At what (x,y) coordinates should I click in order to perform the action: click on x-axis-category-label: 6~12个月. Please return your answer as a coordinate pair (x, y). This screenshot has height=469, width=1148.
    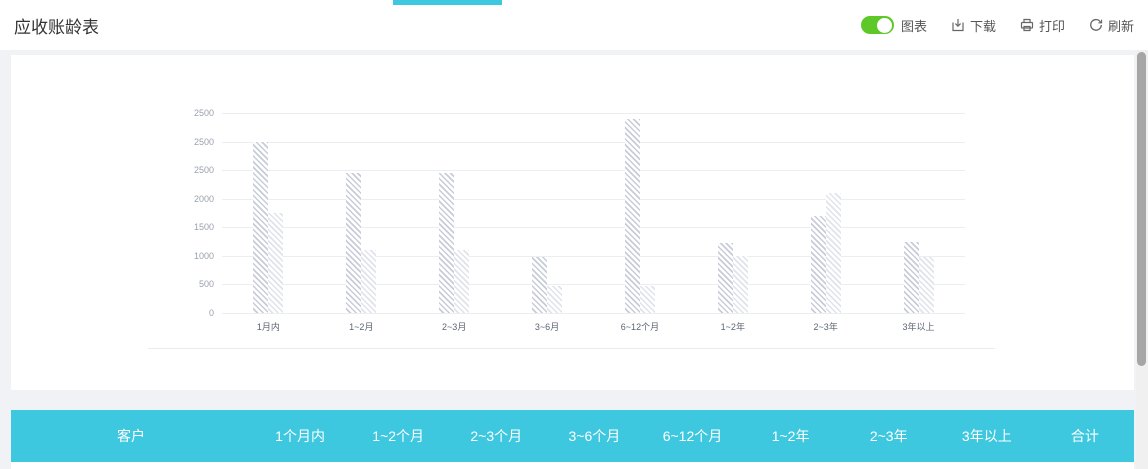
    Looking at the image, I should click on (640, 327).